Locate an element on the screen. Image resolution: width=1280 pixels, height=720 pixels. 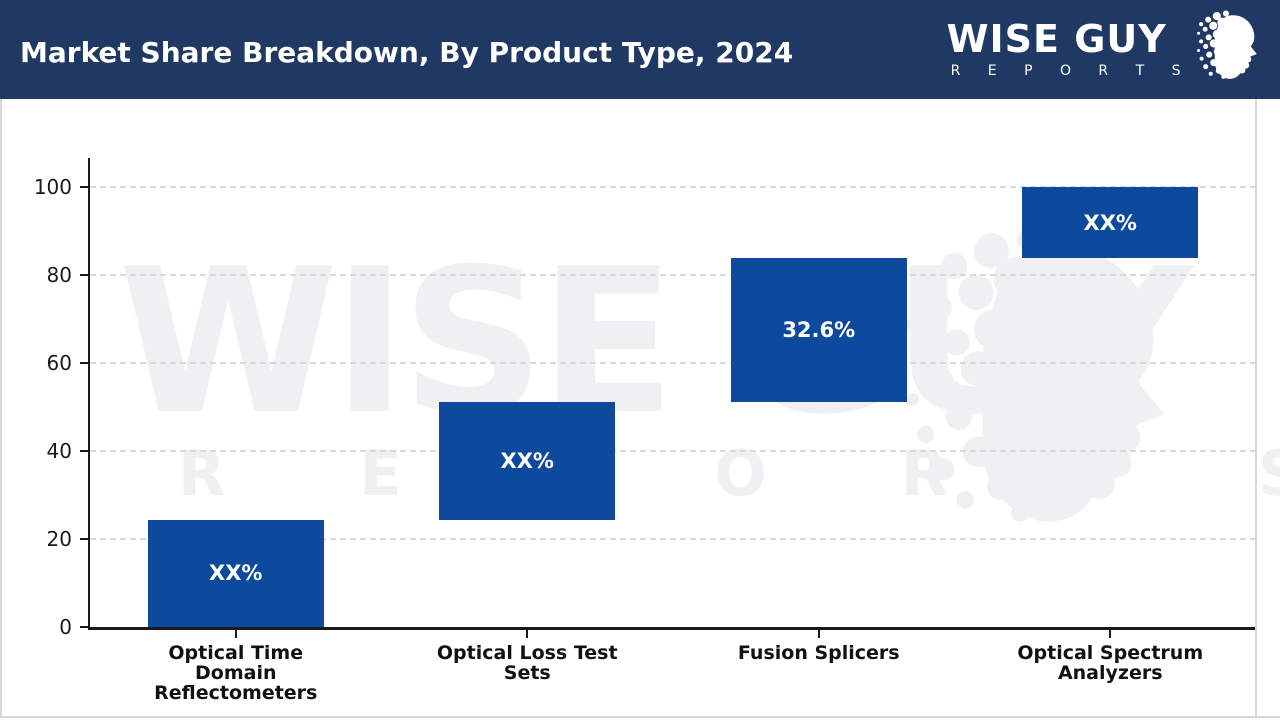
brand-name: WISE GUY is located at coordinates (1056, 39).